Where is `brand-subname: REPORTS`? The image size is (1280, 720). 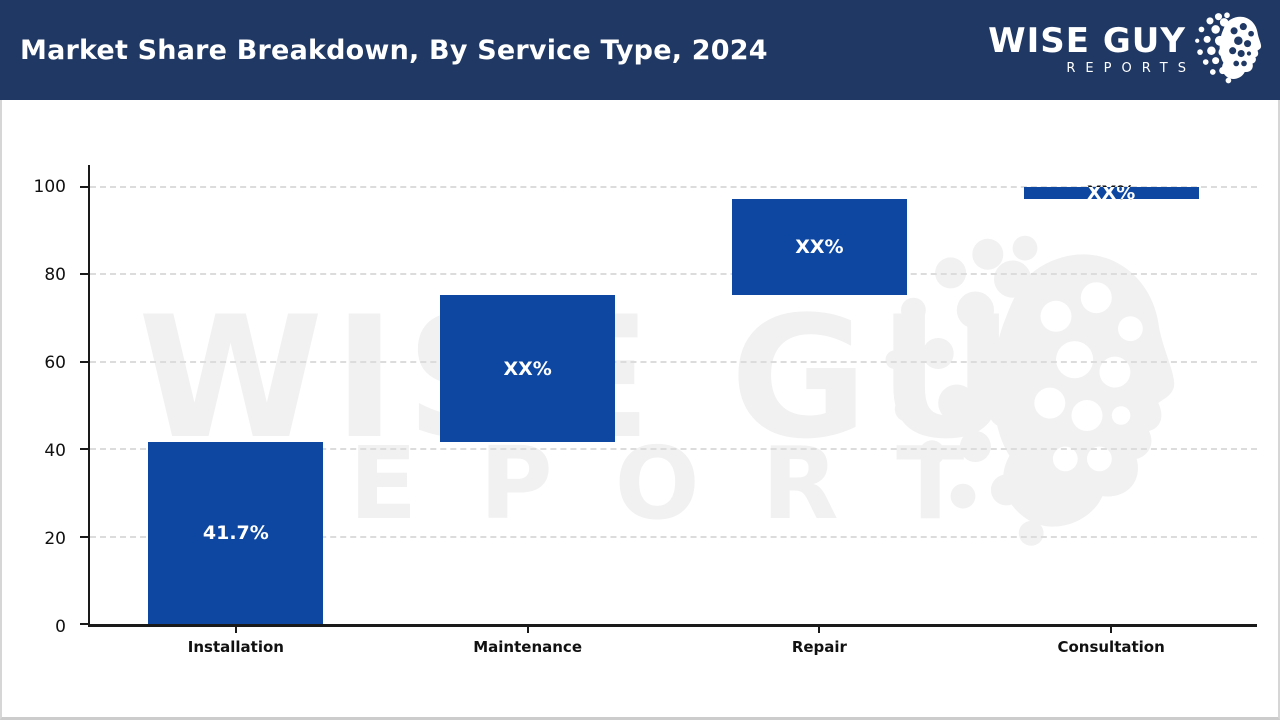
brand-subname: REPORTS is located at coordinates (1131, 68).